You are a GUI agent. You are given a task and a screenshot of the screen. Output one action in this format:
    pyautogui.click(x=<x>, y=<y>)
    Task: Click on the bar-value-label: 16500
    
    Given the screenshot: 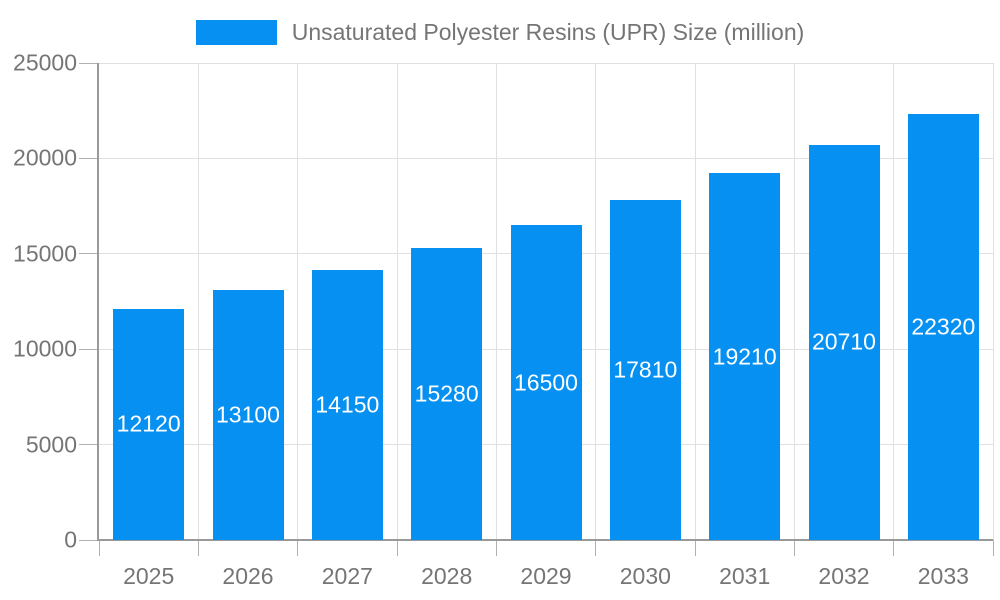 What is the action you would take?
    pyautogui.click(x=546, y=382)
    